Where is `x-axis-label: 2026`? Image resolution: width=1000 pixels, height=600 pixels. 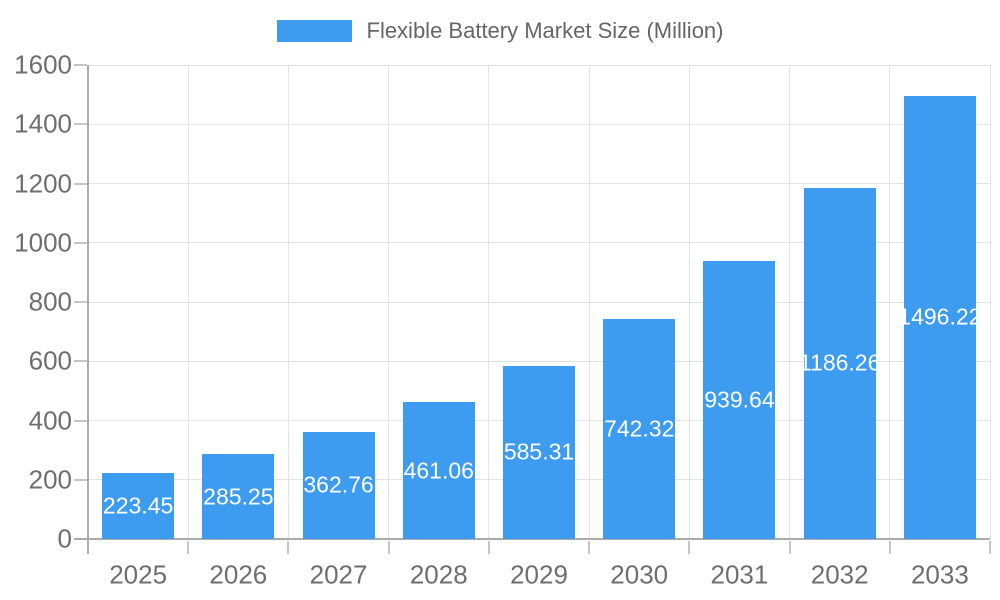
x-axis-label: 2026 is located at coordinates (238, 574).